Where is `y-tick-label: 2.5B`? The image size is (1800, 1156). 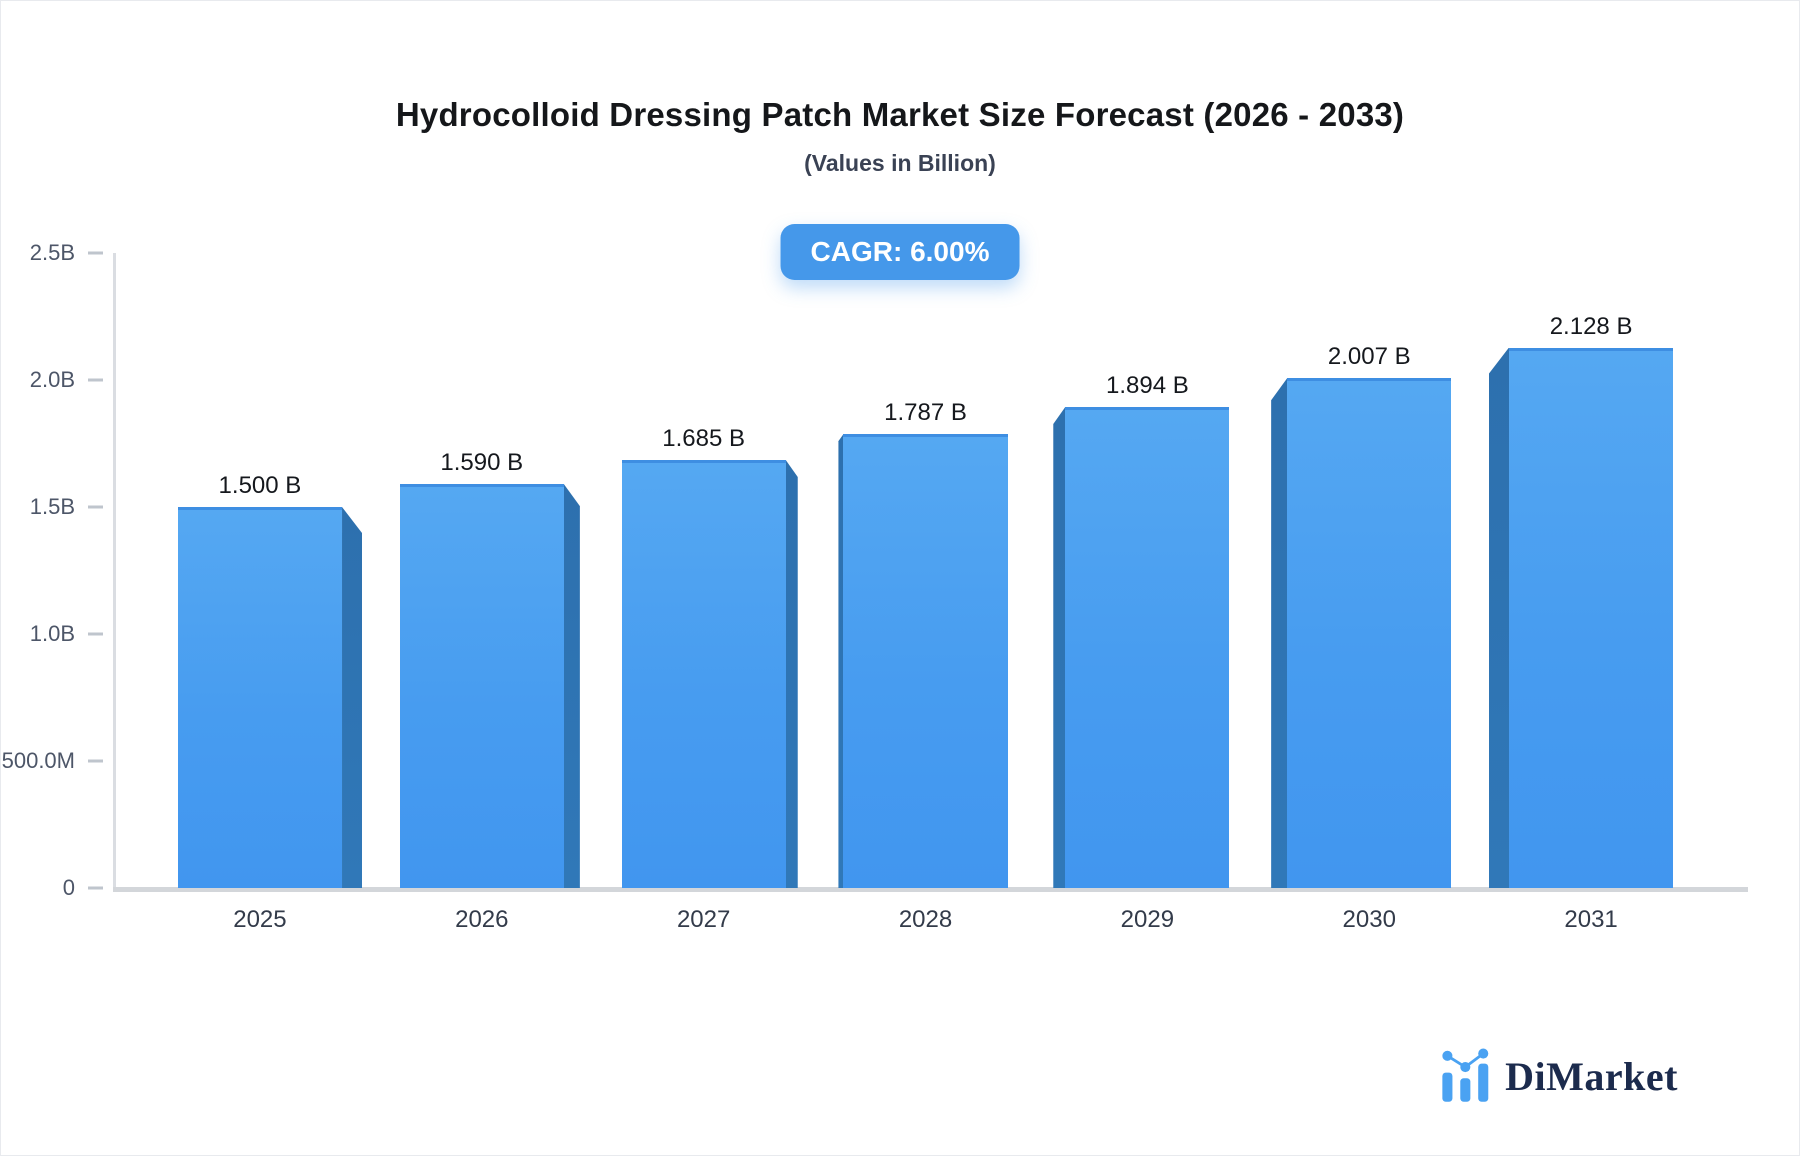
y-tick-label: 2.5B is located at coordinates (52, 252).